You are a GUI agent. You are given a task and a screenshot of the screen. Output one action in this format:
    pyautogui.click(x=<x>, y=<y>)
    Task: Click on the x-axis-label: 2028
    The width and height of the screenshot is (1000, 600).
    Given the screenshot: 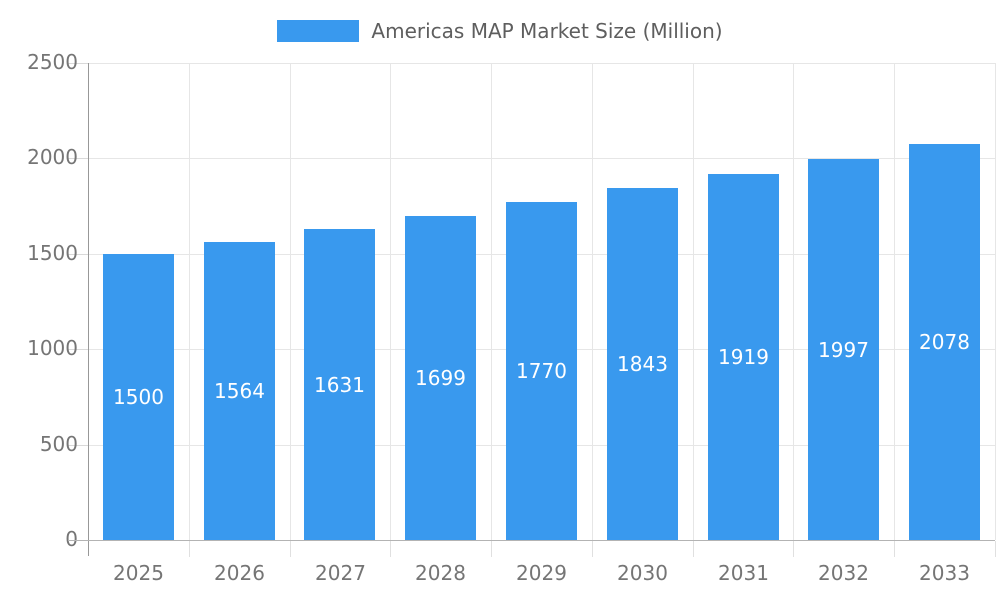 What is the action you would take?
    pyautogui.click(x=440, y=573)
    